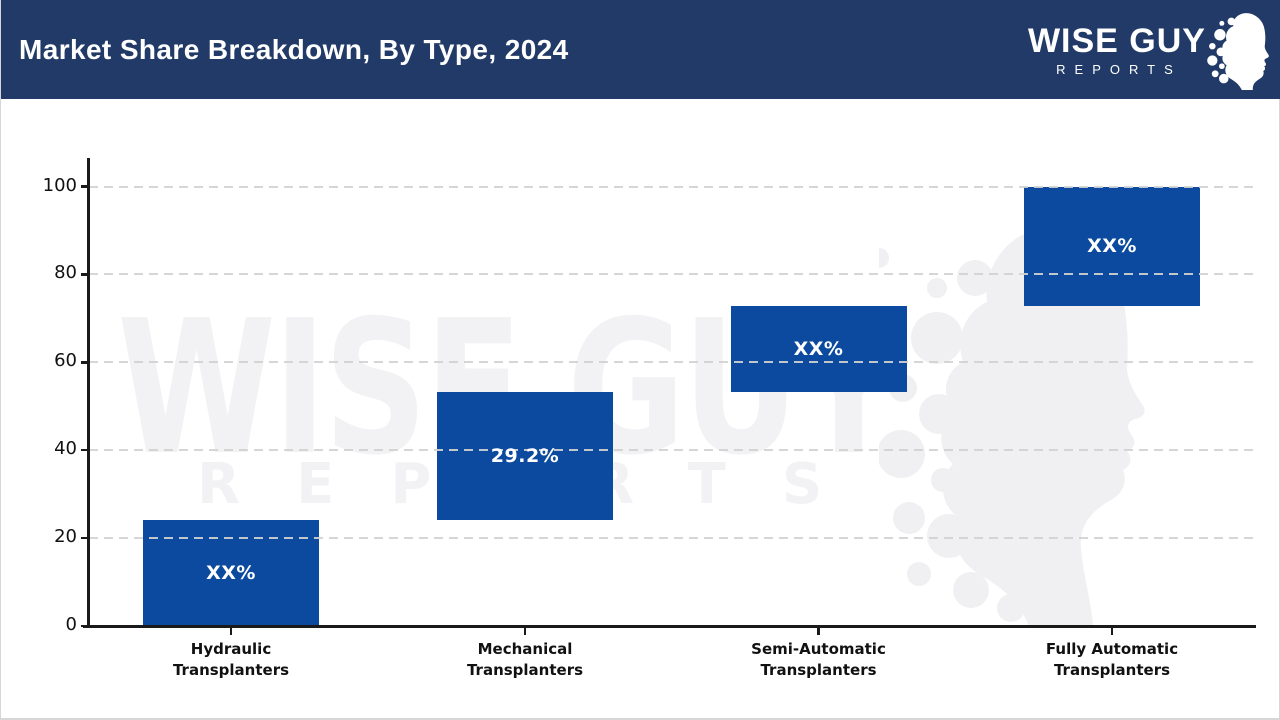 The image size is (1280, 720). I want to click on y-tick-label-60: 60, so click(65, 361).